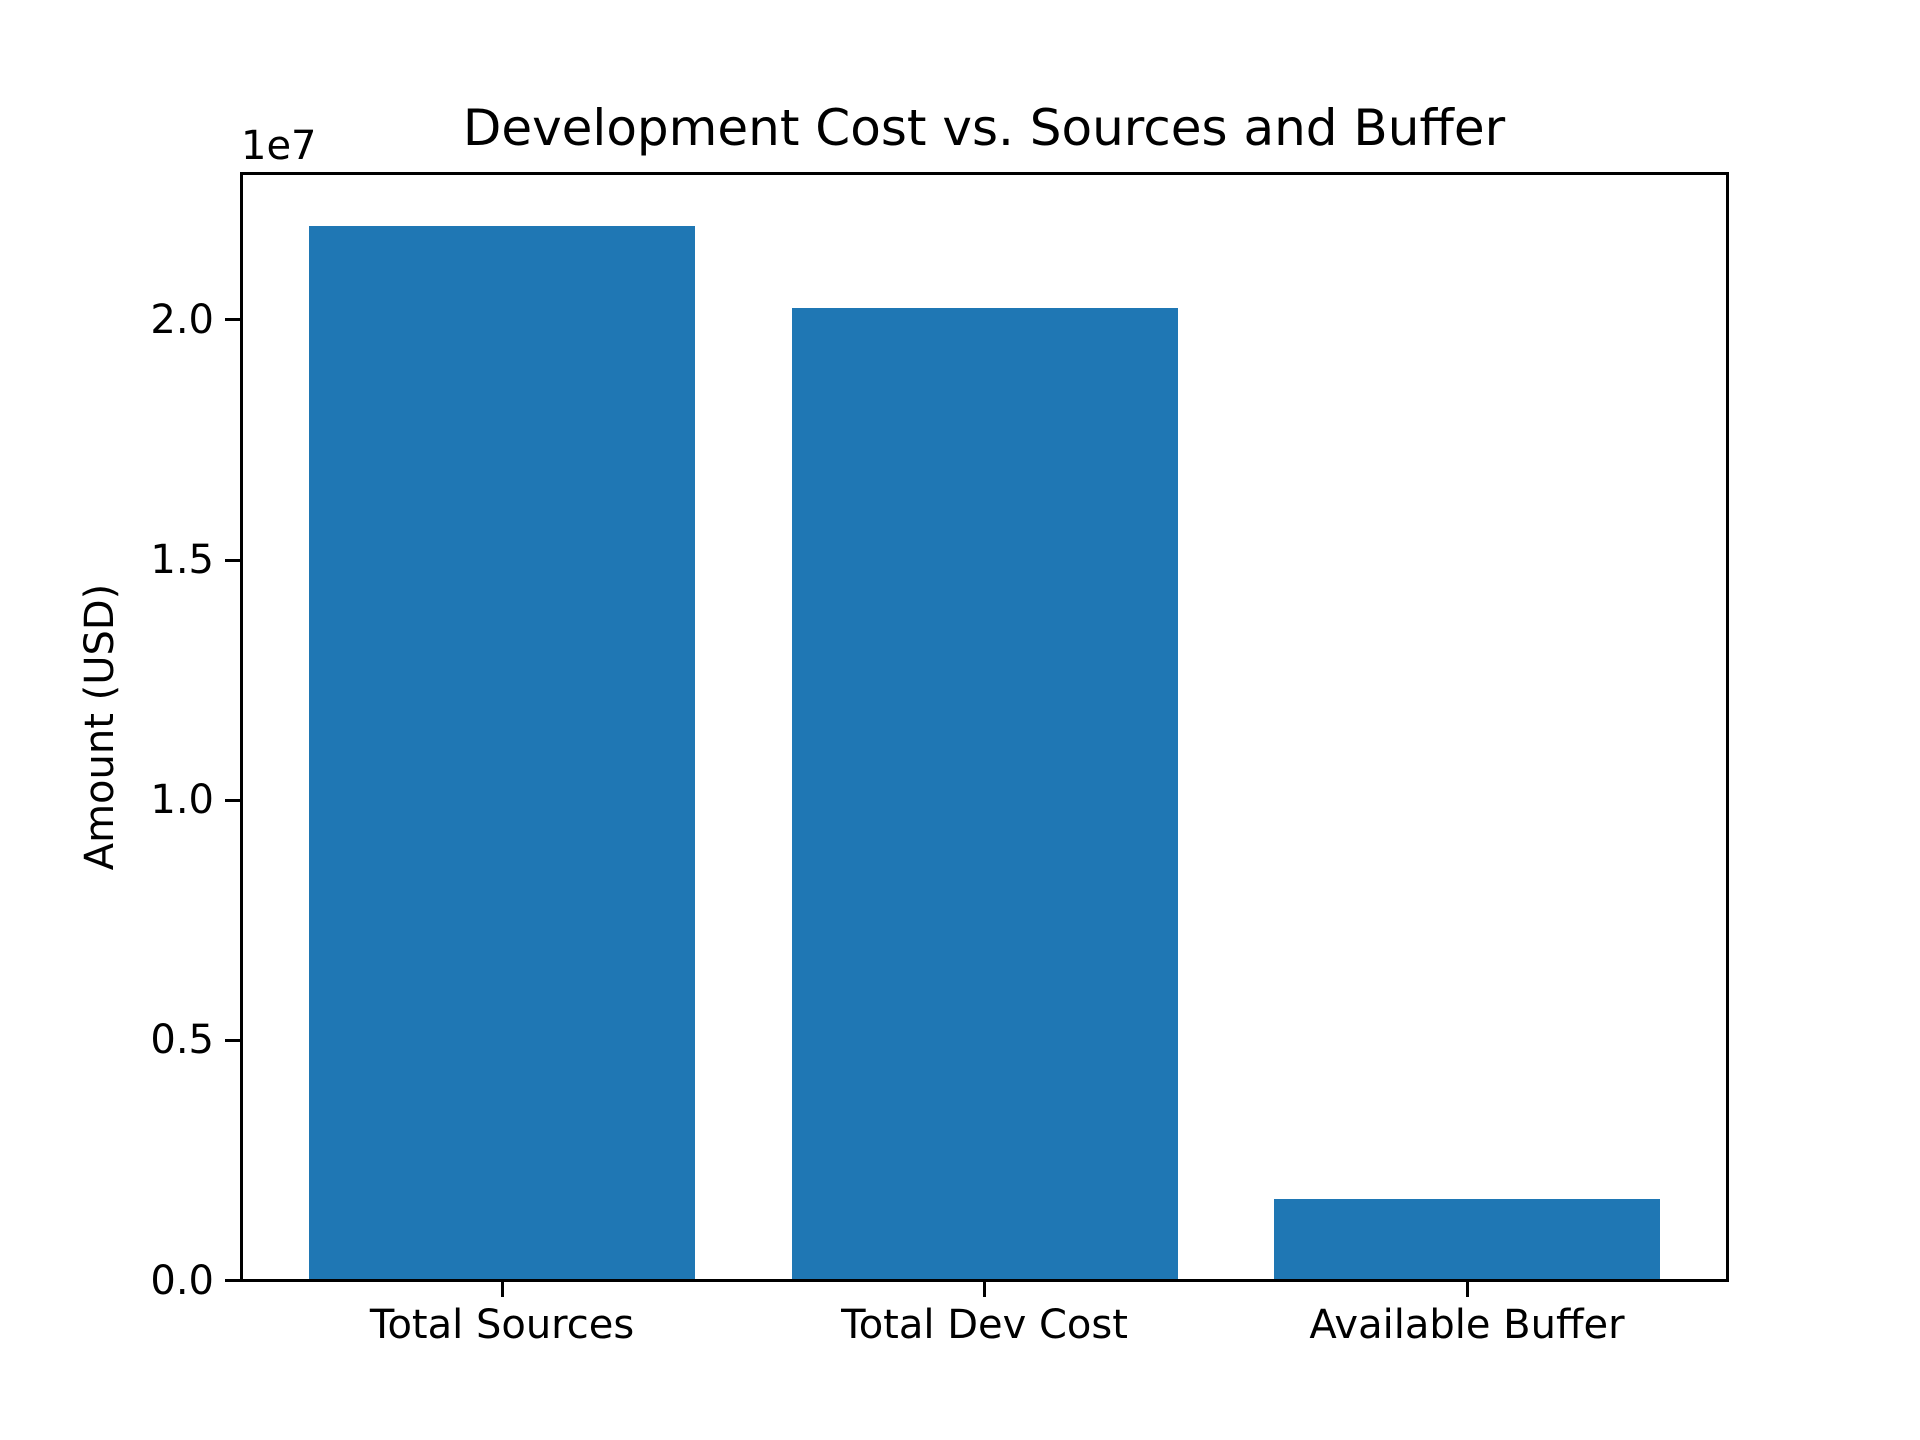 This screenshot has height=1440, width=1920. What do you see at coordinates (984, 1289) in the screenshot?
I see `x-tick-total-dev-cost` at bounding box center [984, 1289].